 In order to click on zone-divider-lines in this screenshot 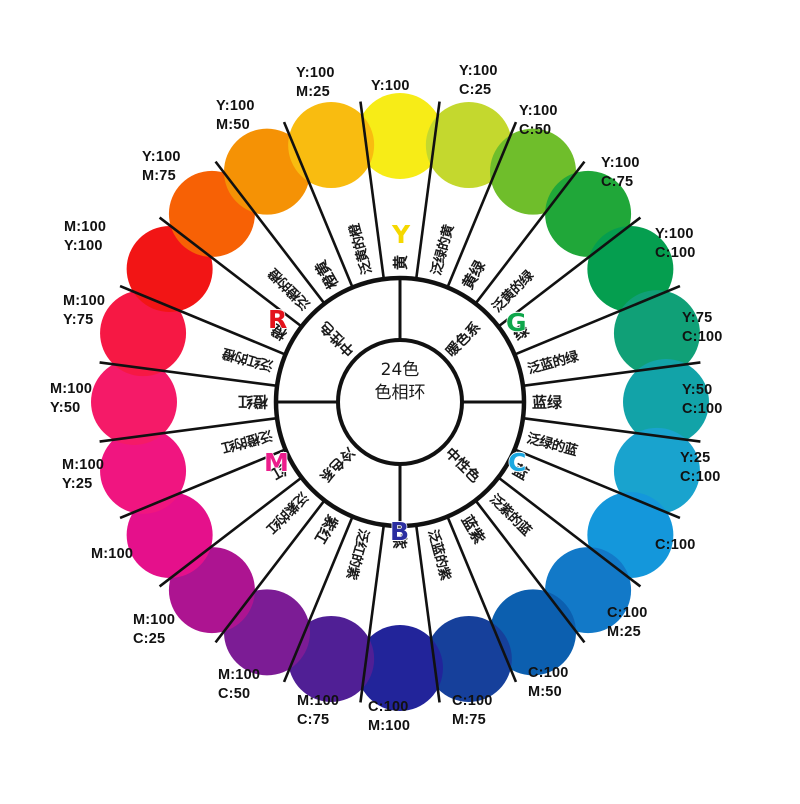, I will do `click(400, 402)`.